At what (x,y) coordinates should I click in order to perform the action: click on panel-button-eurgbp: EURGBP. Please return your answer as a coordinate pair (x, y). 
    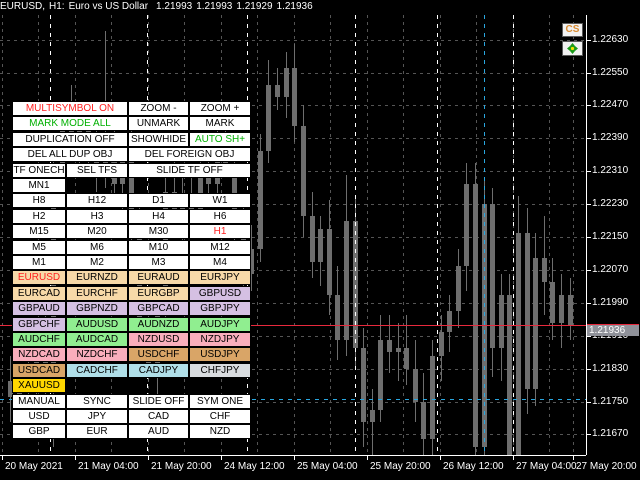
    Looking at the image, I should click on (158, 293).